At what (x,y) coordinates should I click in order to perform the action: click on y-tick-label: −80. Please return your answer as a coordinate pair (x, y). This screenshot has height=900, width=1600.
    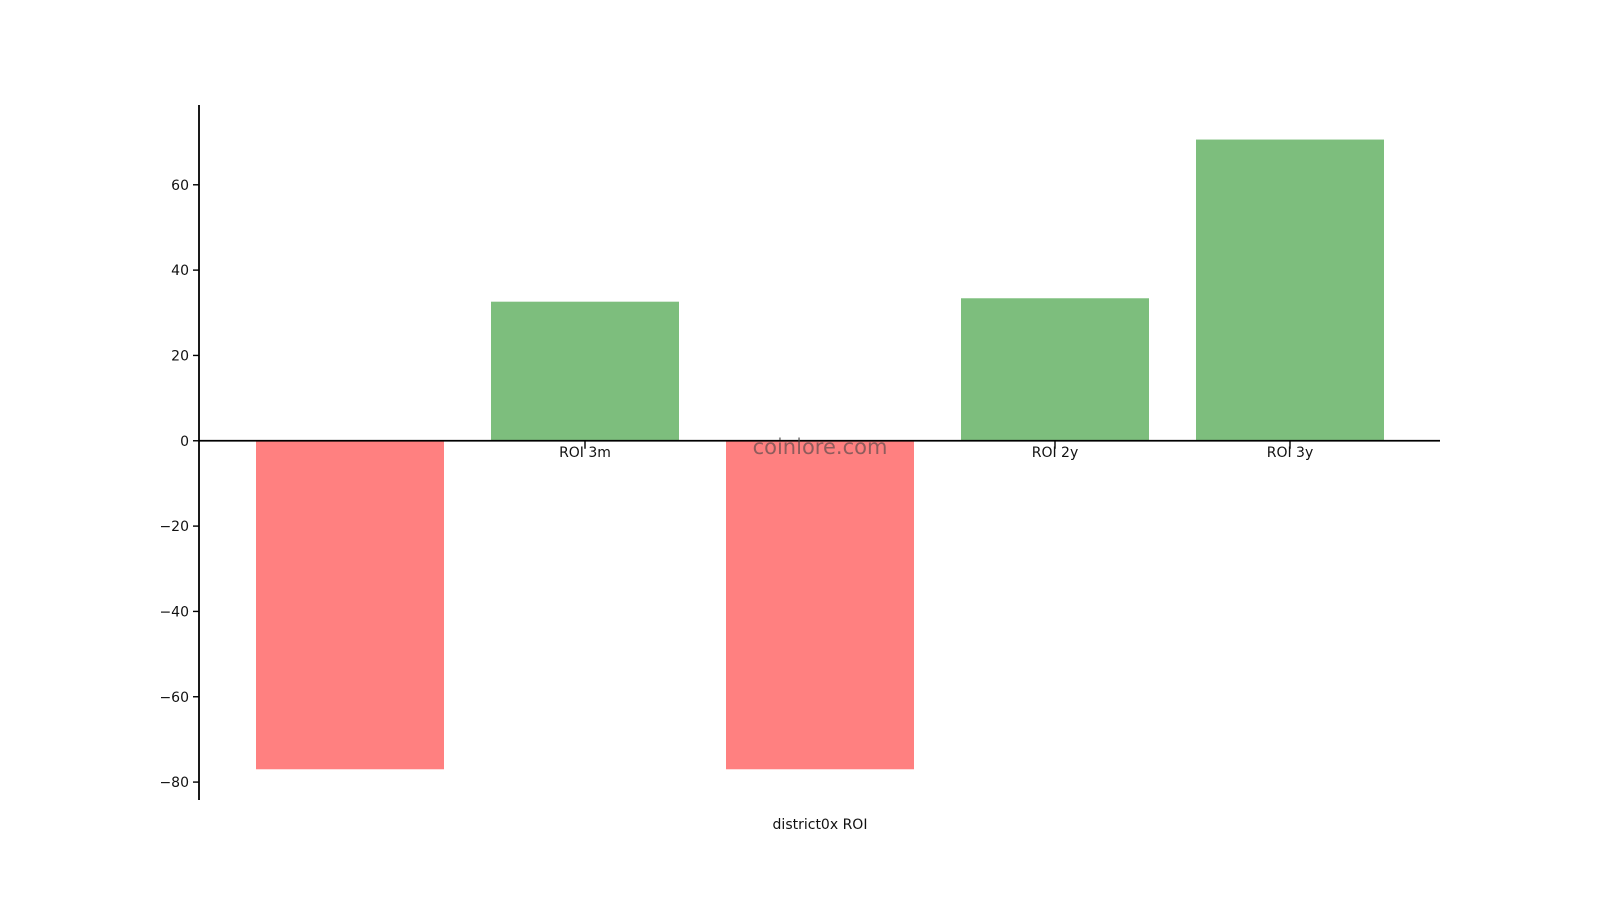
    Looking at the image, I should click on (174, 783).